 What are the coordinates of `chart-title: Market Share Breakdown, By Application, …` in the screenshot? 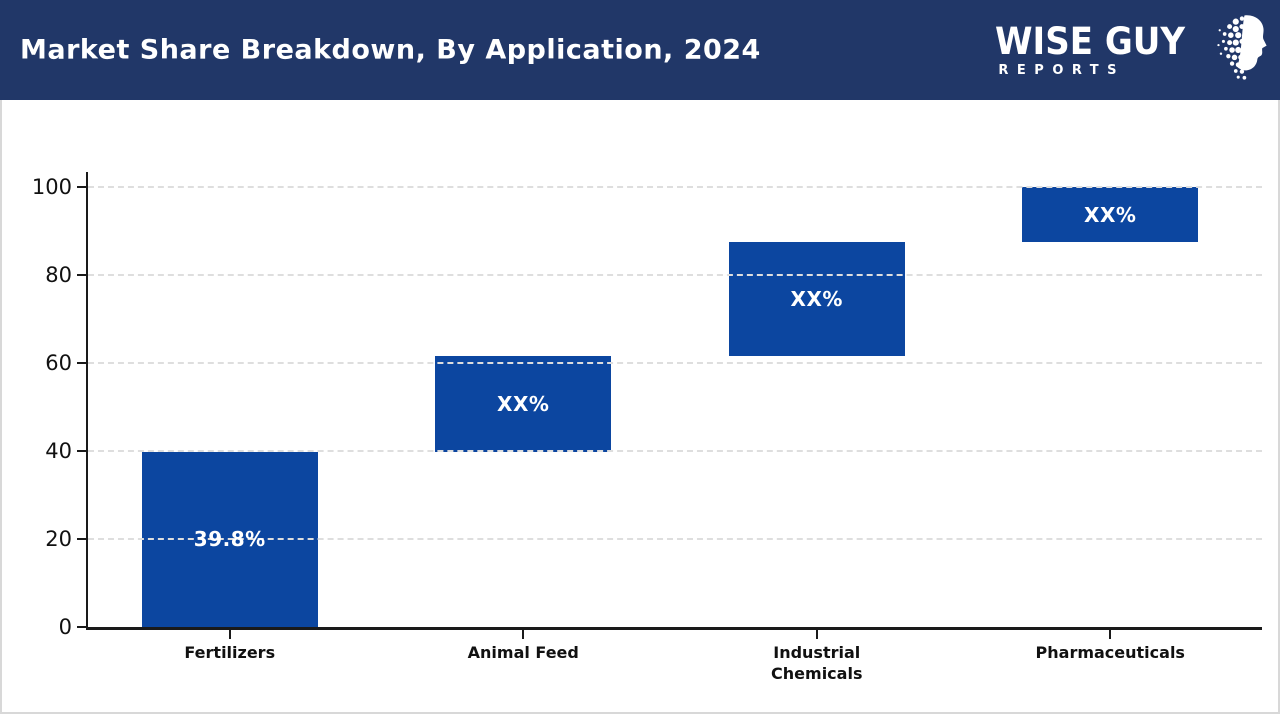 It's located at (390, 50).